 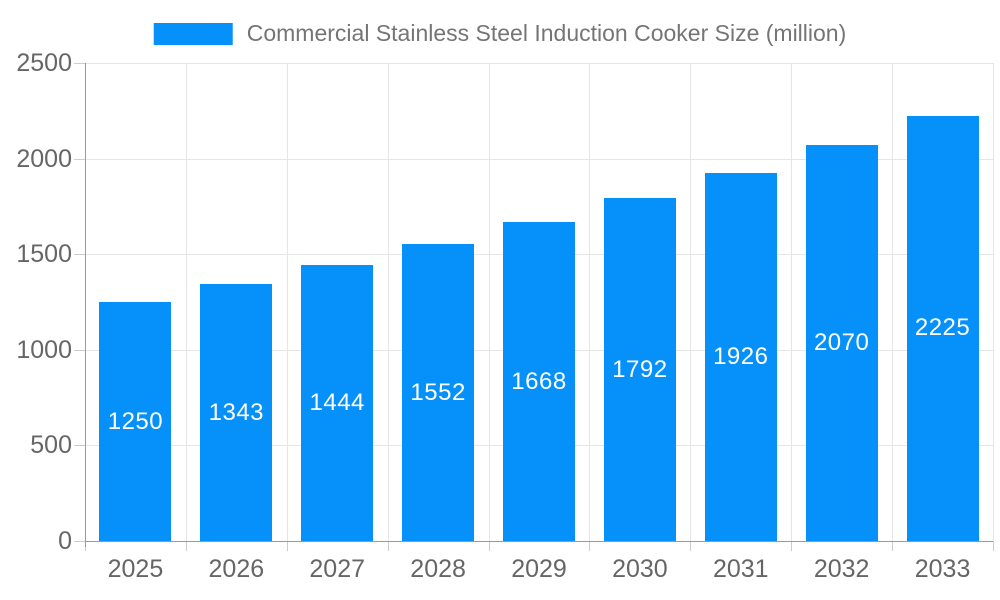 I want to click on y-axis-label: 1500, so click(x=44, y=254).